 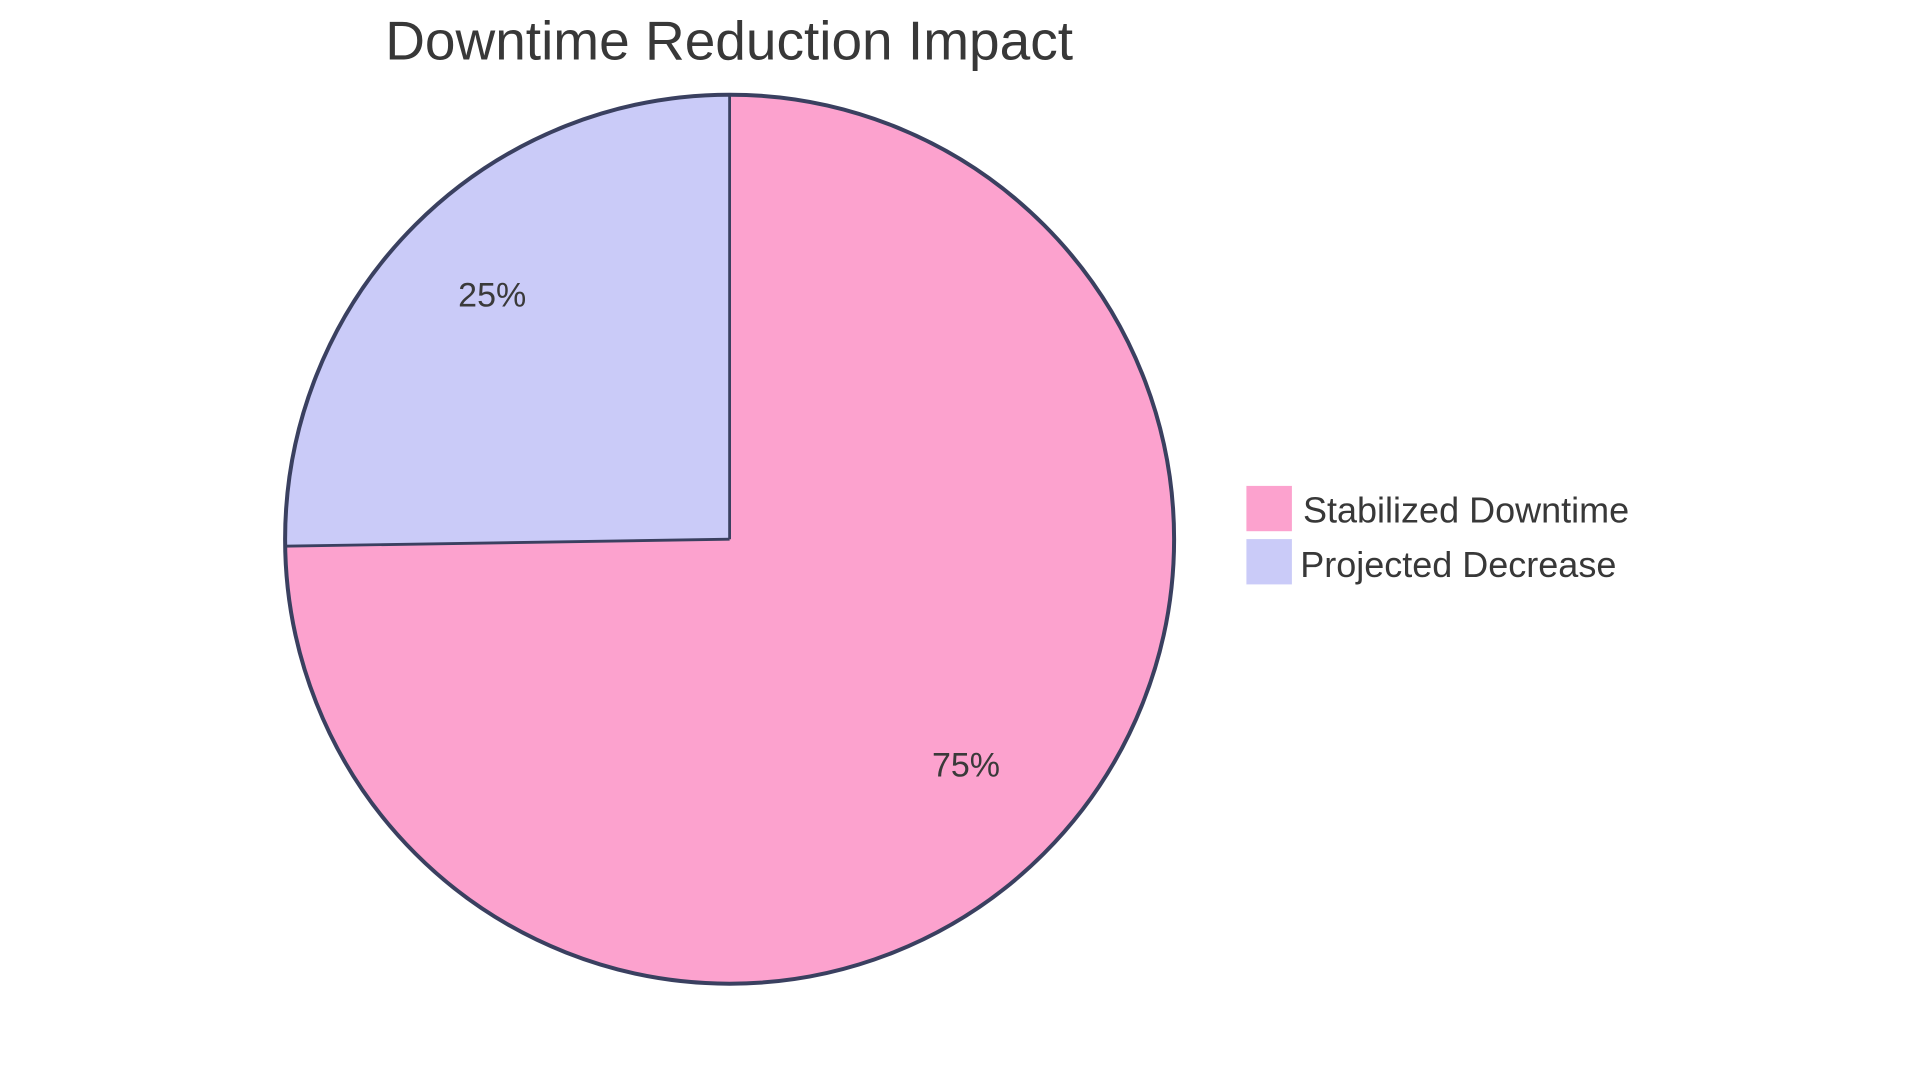 I want to click on svg-text: Projected Decrease, so click(x=1458, y=564).